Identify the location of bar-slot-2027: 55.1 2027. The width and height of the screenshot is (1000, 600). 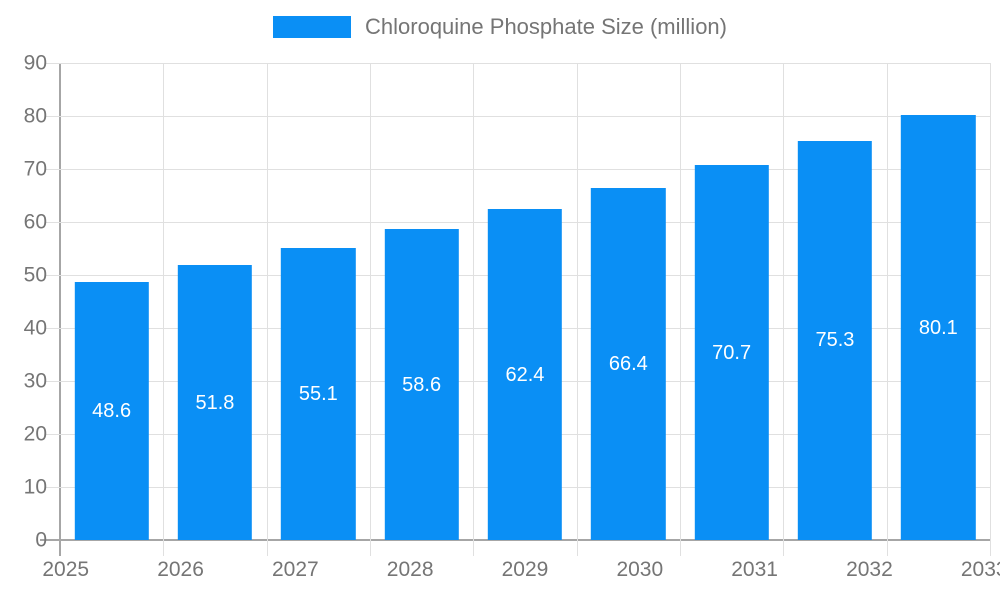
(318, 321).